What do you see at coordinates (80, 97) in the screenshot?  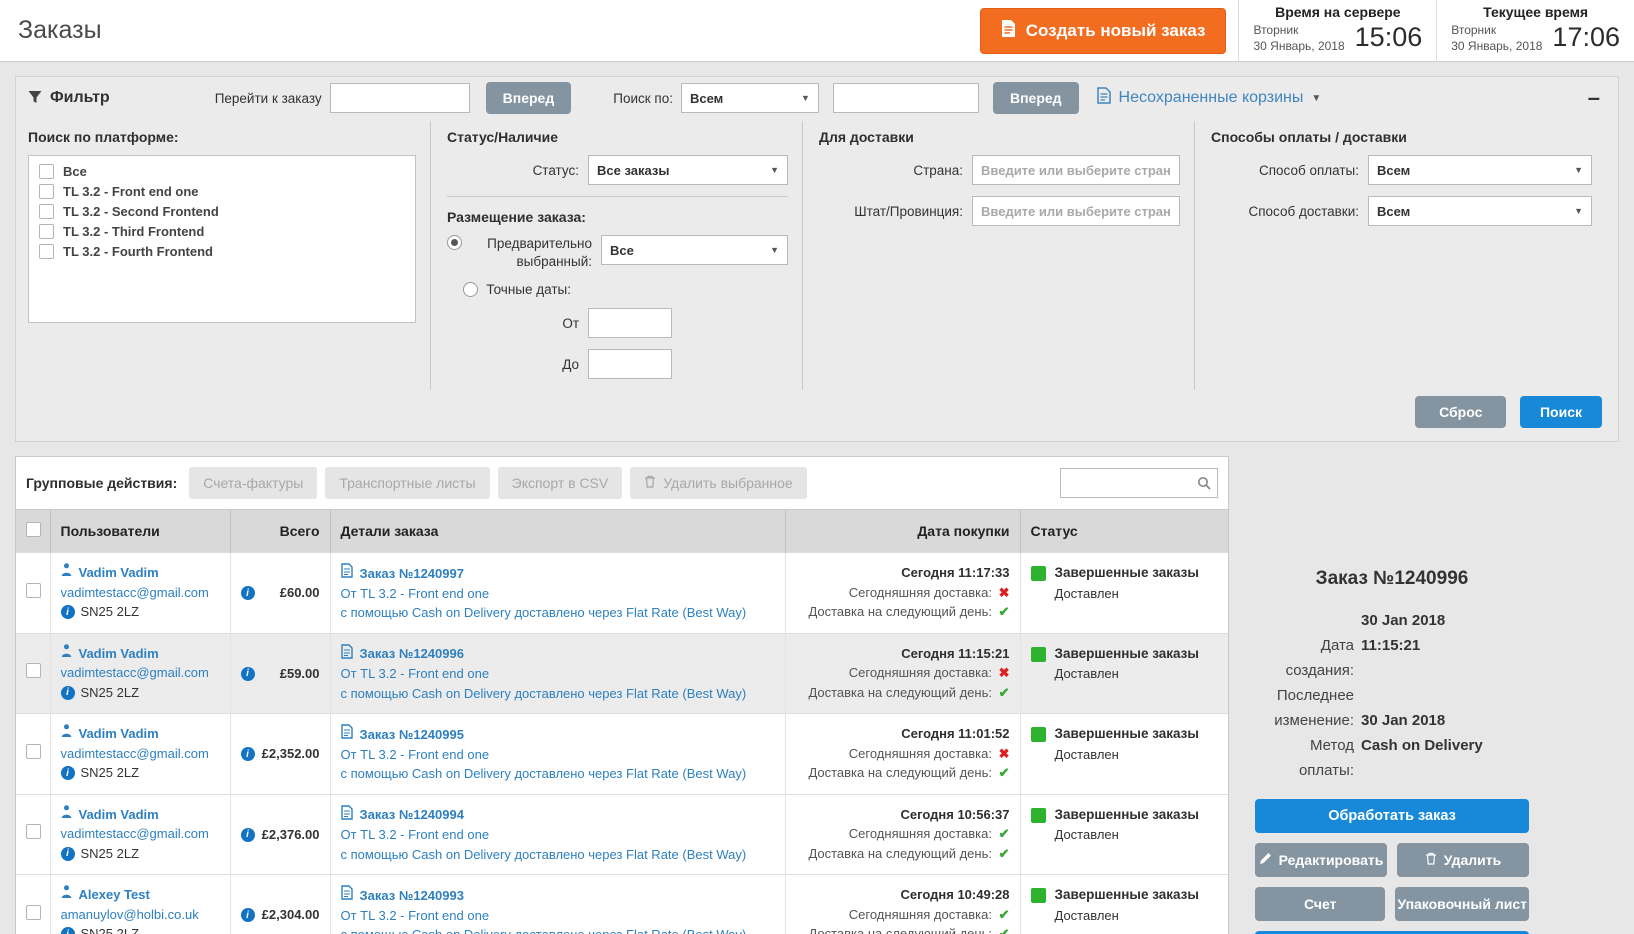 I see `filter-title: Фильтр` at bounding box center [80, 97].